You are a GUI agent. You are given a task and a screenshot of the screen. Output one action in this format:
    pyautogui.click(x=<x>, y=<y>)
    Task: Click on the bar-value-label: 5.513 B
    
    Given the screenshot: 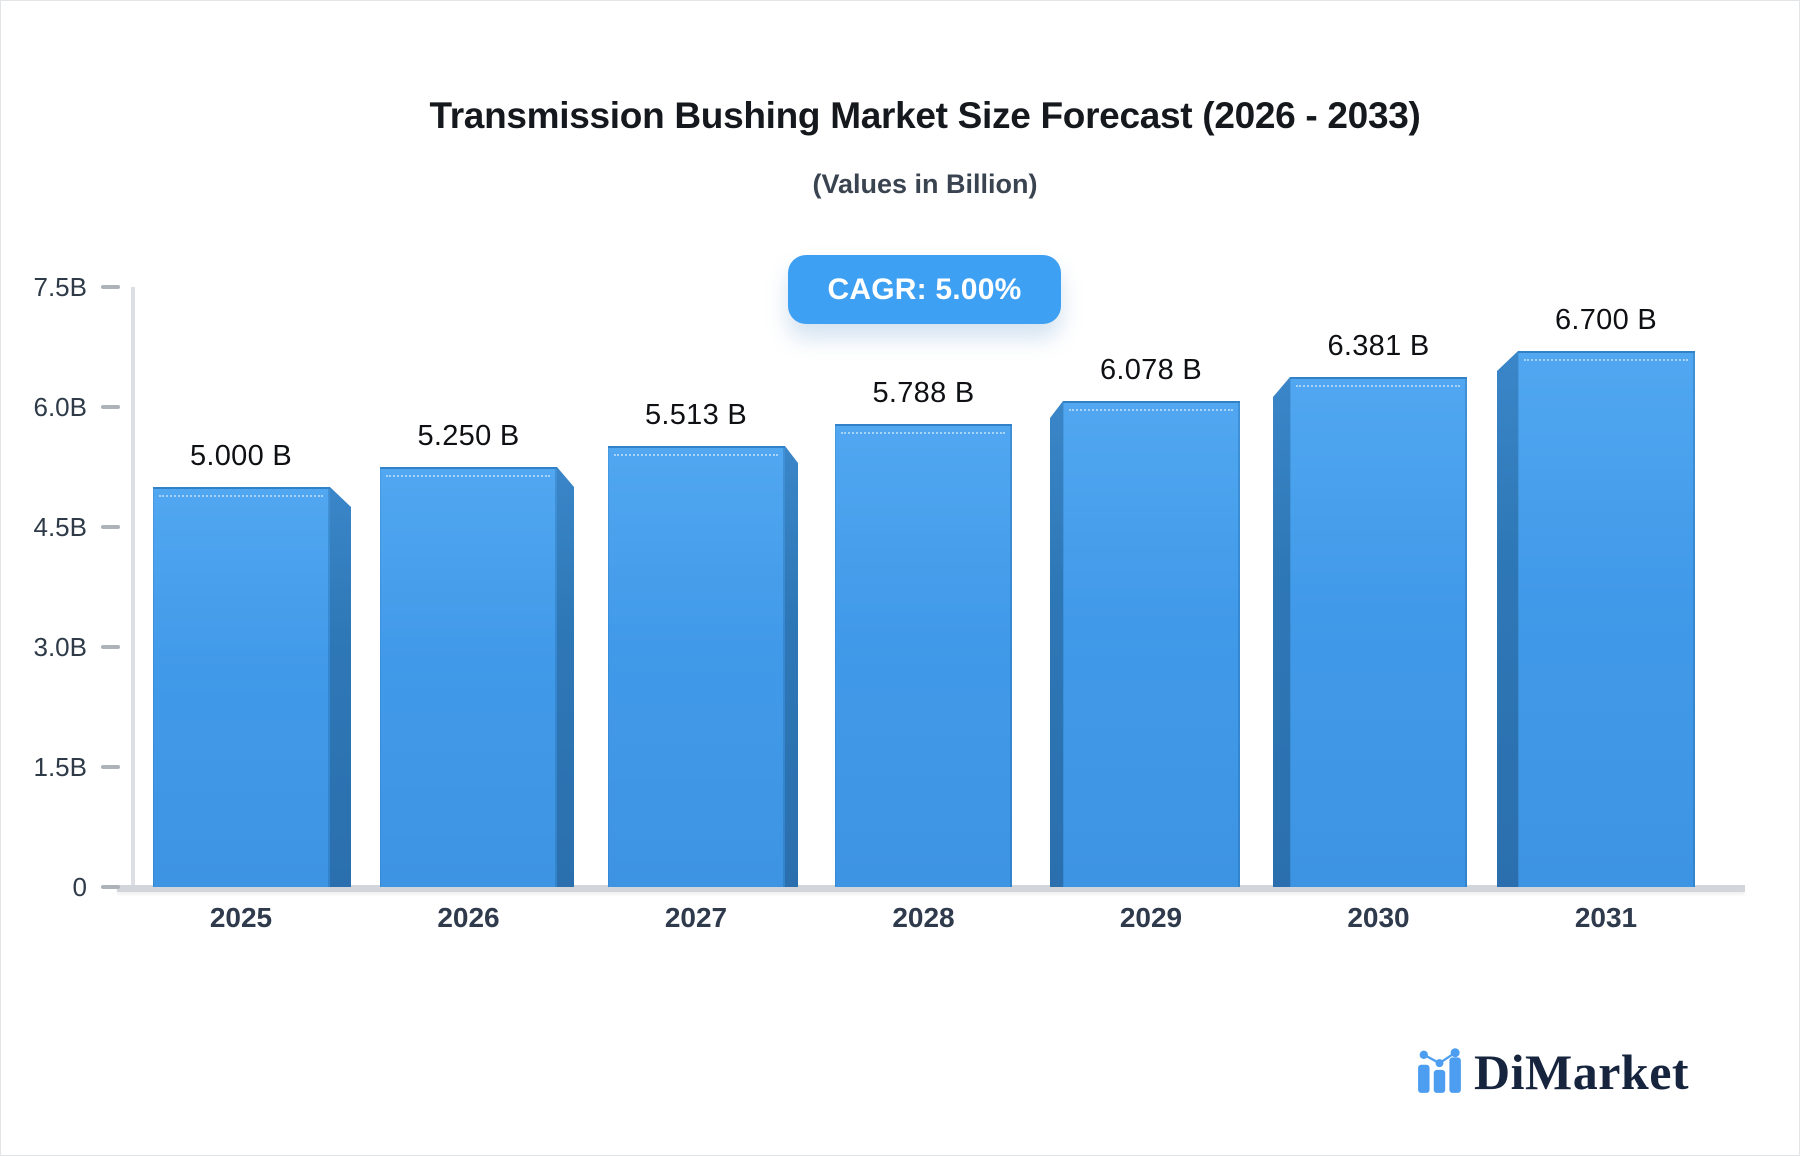 What is the action you would take?
    pyautogui.click(x=696, y=415)
    